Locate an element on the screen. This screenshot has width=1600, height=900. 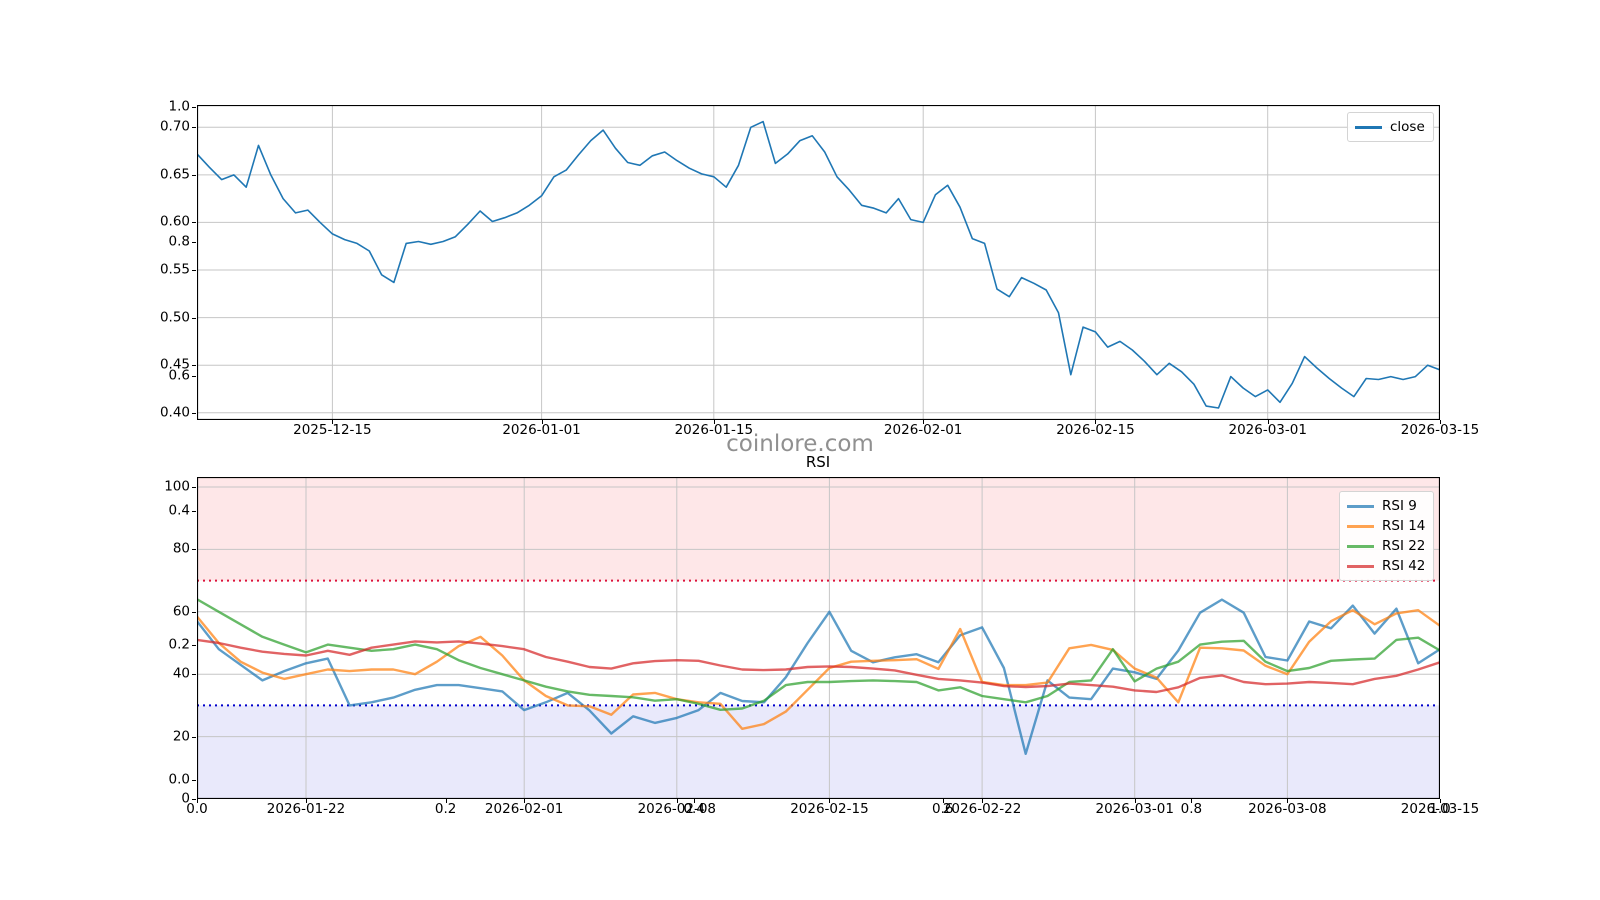
ghost-x-tick-label: 0.8 is located at coordinates (1191, 809).